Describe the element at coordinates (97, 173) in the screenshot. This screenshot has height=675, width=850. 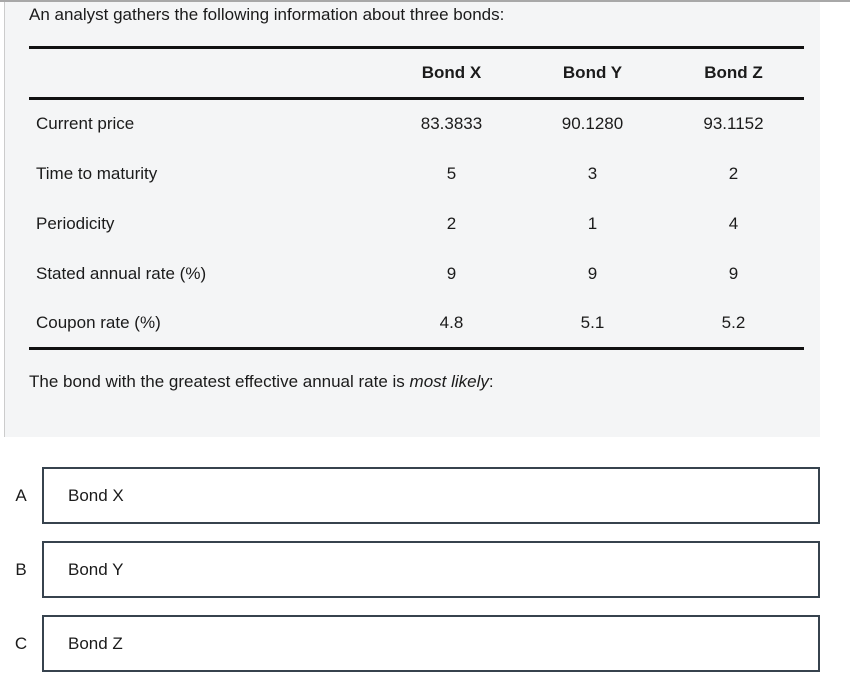
I see `row-label: Time to maturity` at that location.